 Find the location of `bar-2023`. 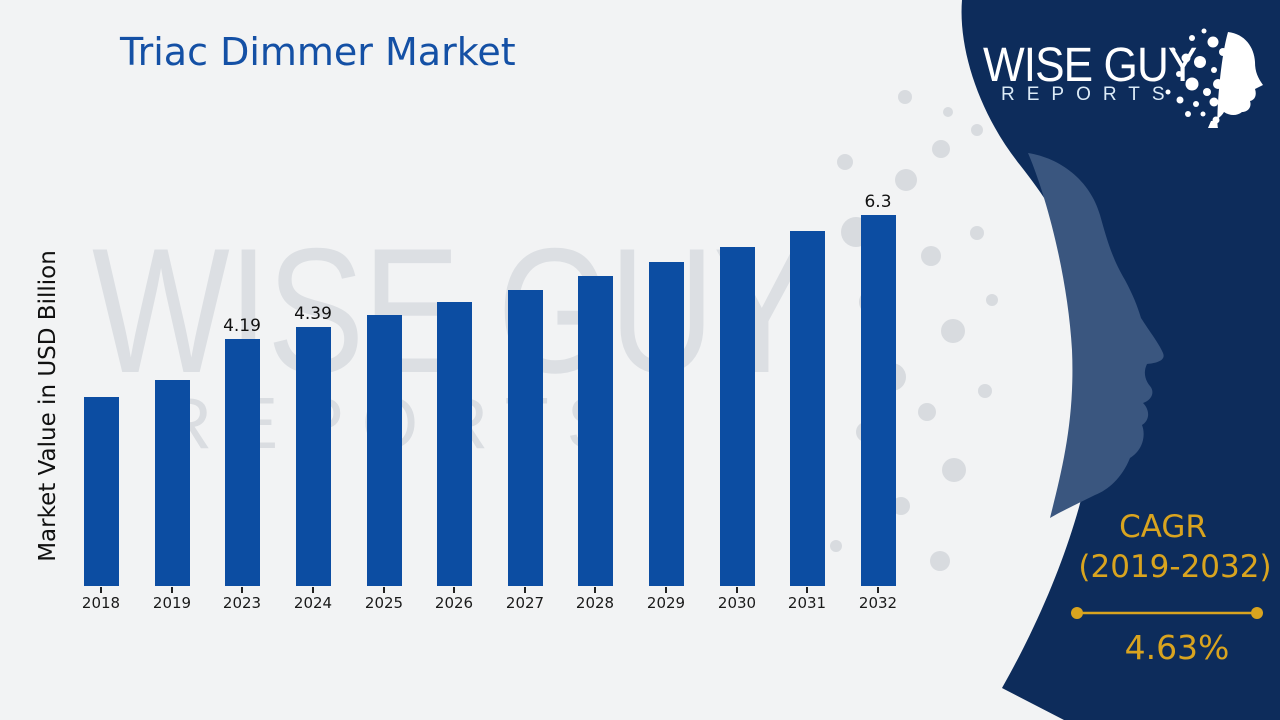

bar-2023 is located at coordinates (242, 462).